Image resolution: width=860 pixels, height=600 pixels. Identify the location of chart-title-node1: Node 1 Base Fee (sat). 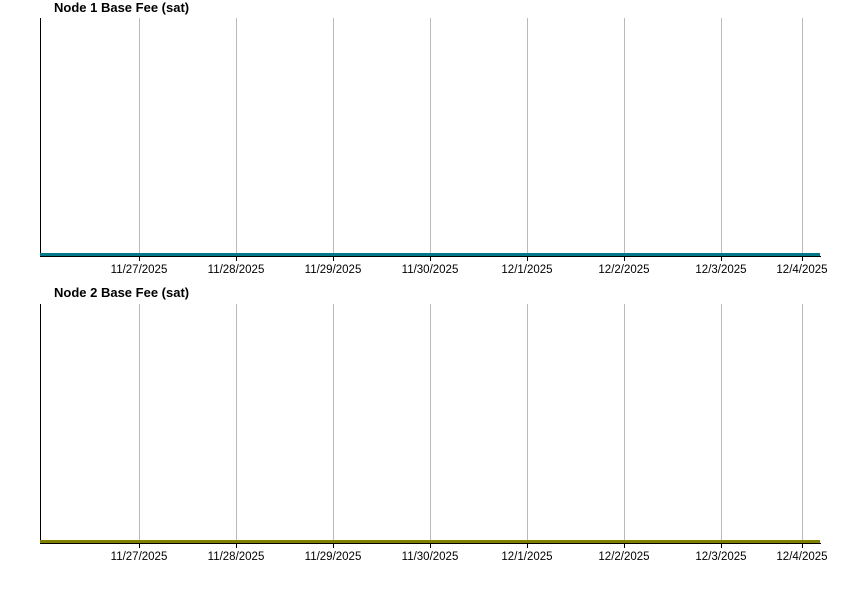
(122, 7).